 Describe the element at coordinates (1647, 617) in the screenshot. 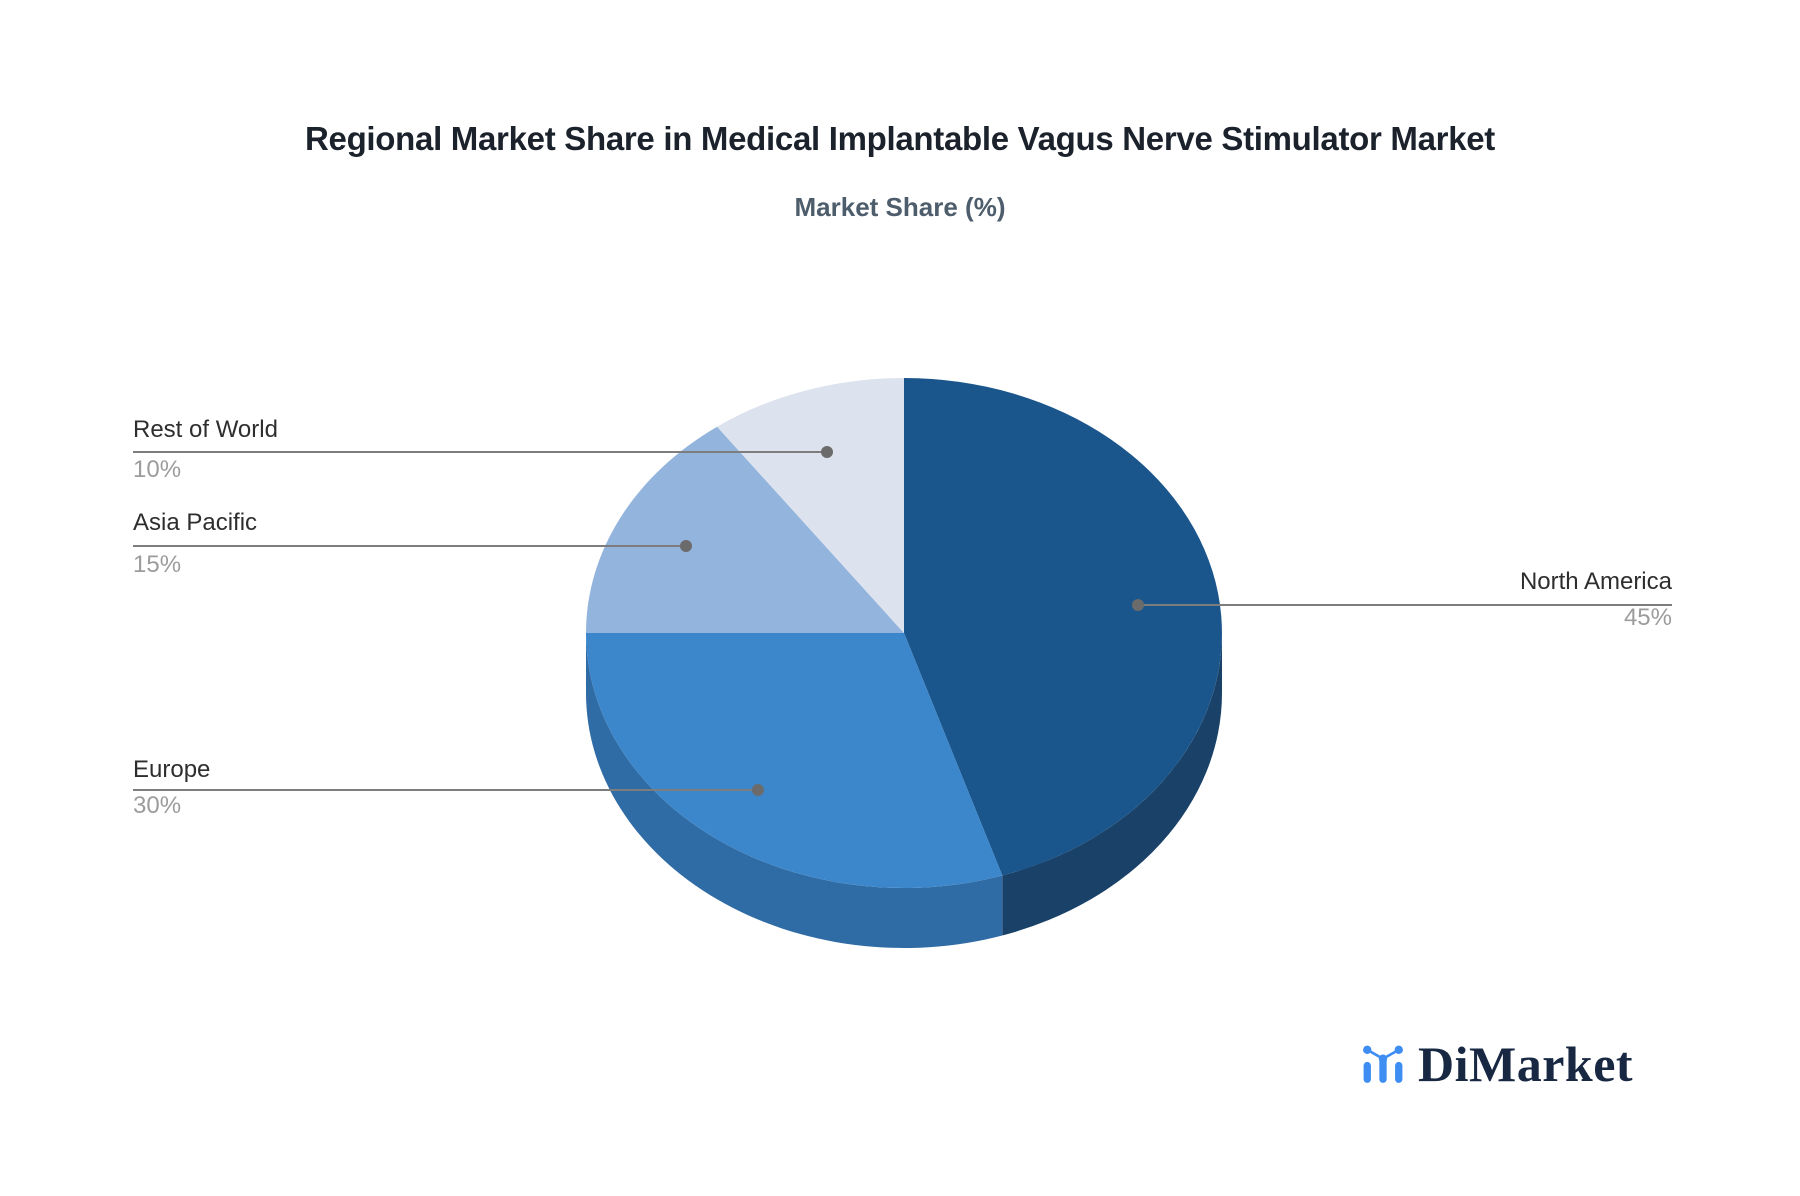

I see `slice-pct-north-america: 45%` at that location.